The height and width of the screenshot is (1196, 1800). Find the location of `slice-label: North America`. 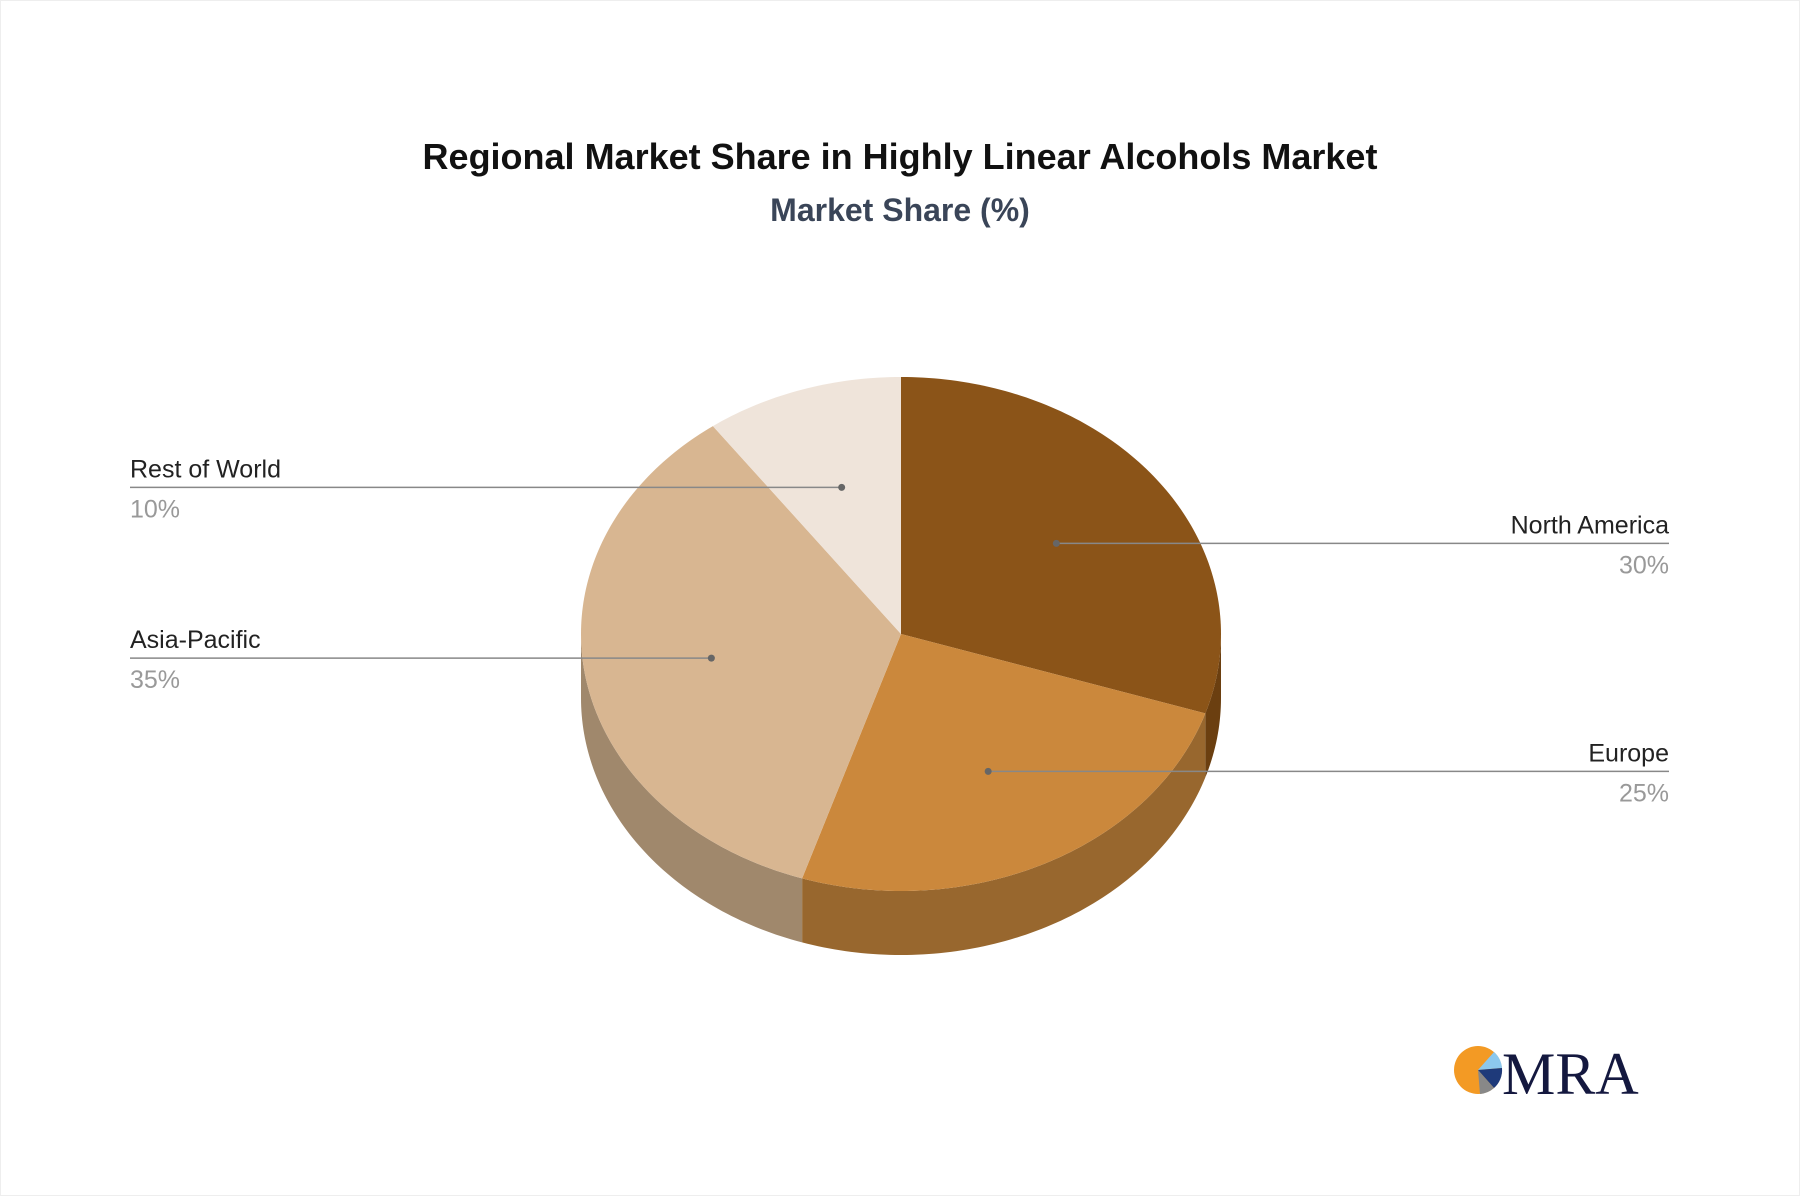

slice-label: North America is located at coordinates (1590, 525).